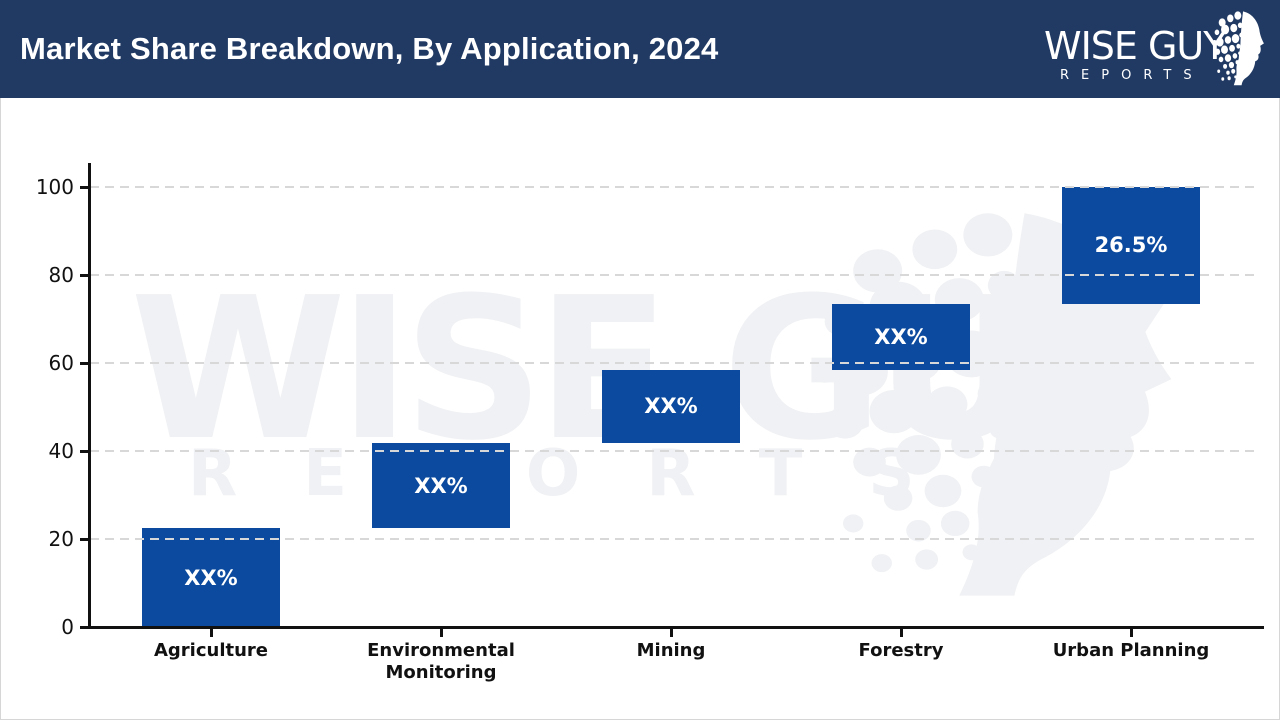  What do you see at coordinates (54, 187) in the screenshot?
I see `y-tick-label: 100` at bounding box center [54, 187].